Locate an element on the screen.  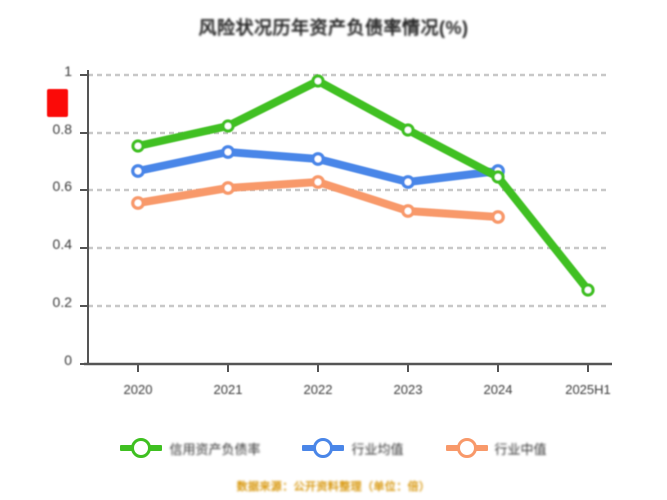
series-line-industry-average is located at coordinates (318, 167).